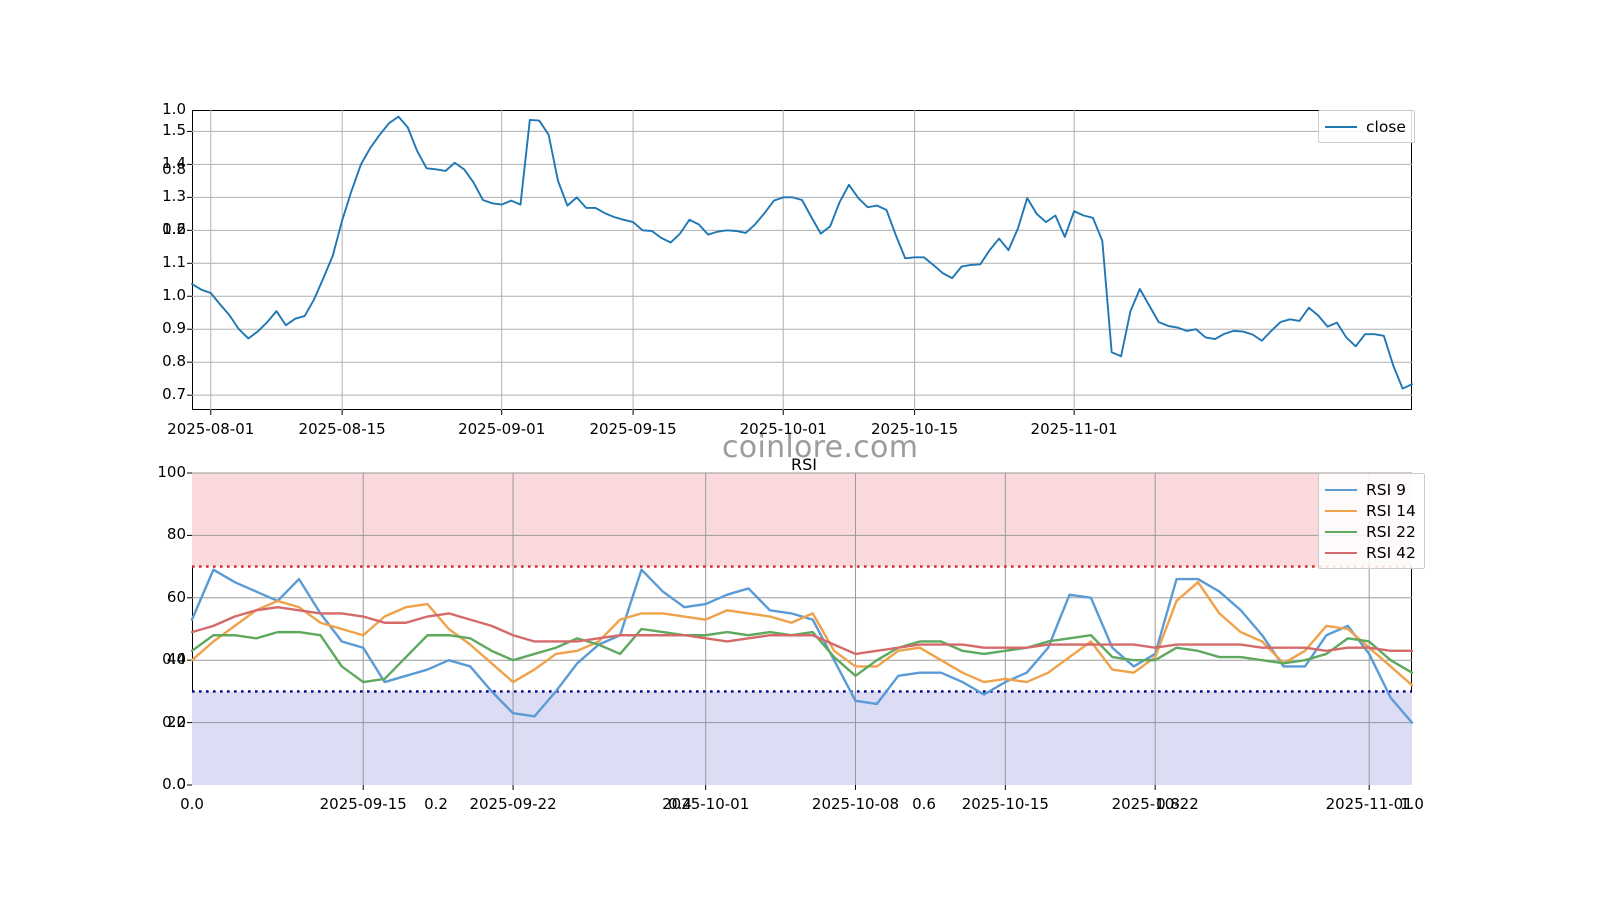 The image size is (1600, 900). What do you see at coordinates (174, 130) in the screenshot?
I see `price-y-tick-label: 1.5` at bounding box center [174, 130].